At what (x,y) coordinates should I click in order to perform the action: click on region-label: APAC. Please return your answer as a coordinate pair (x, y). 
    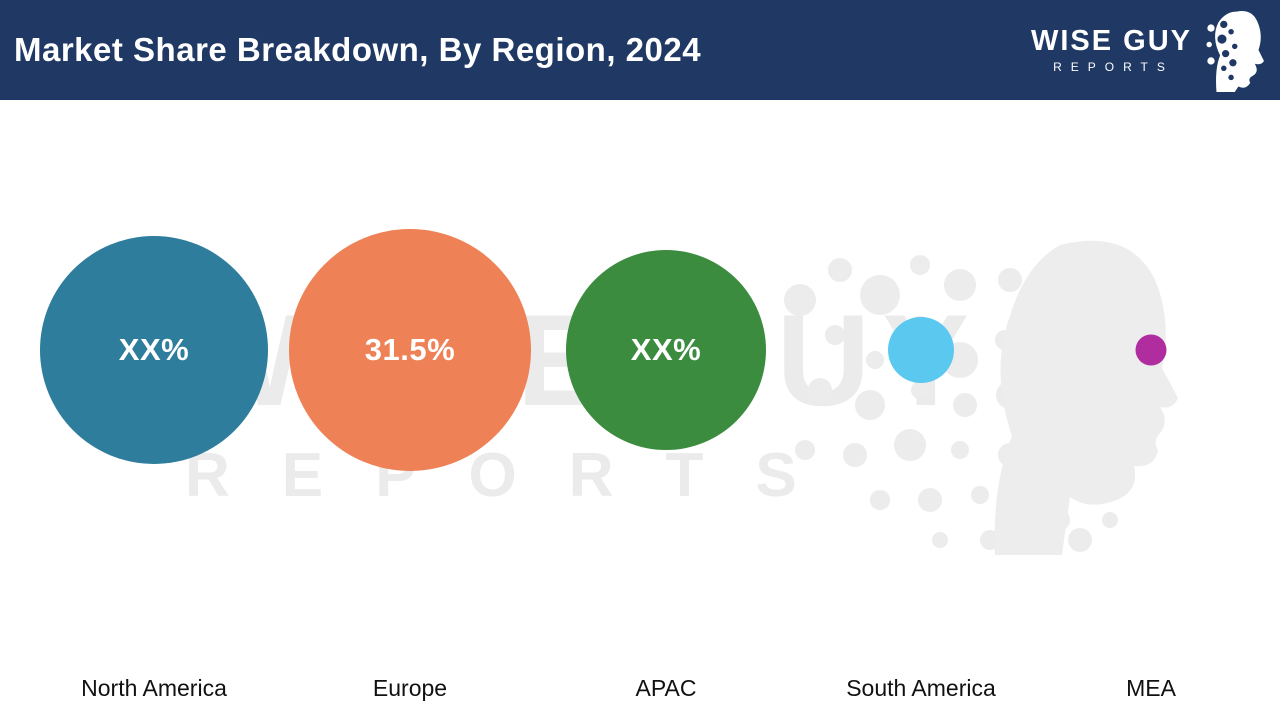
    Looking at the image, I should click on (666, 688).